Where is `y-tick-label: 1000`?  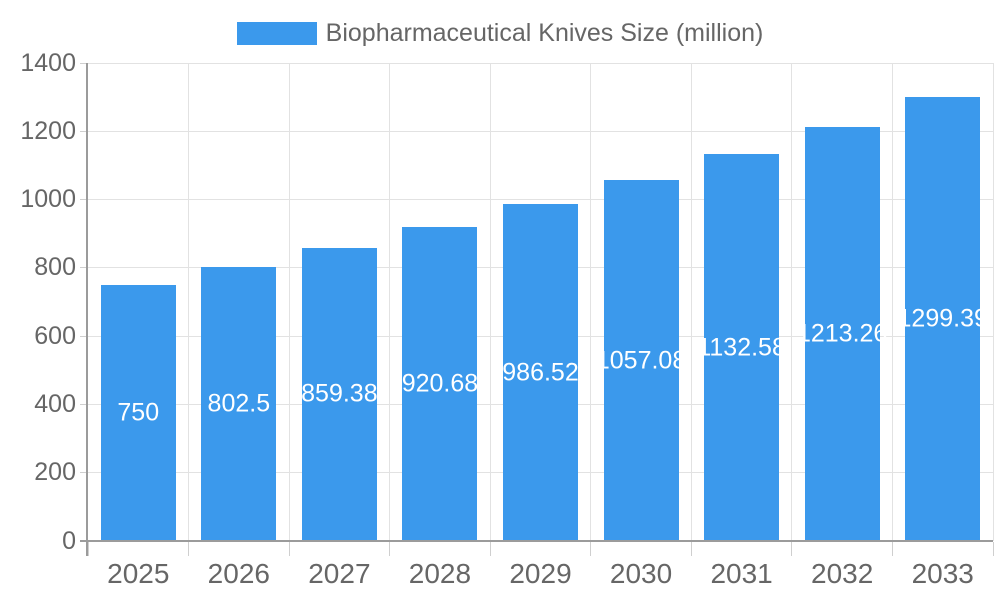
y-tick-label: 1000 is located at coordinates (48, 199).